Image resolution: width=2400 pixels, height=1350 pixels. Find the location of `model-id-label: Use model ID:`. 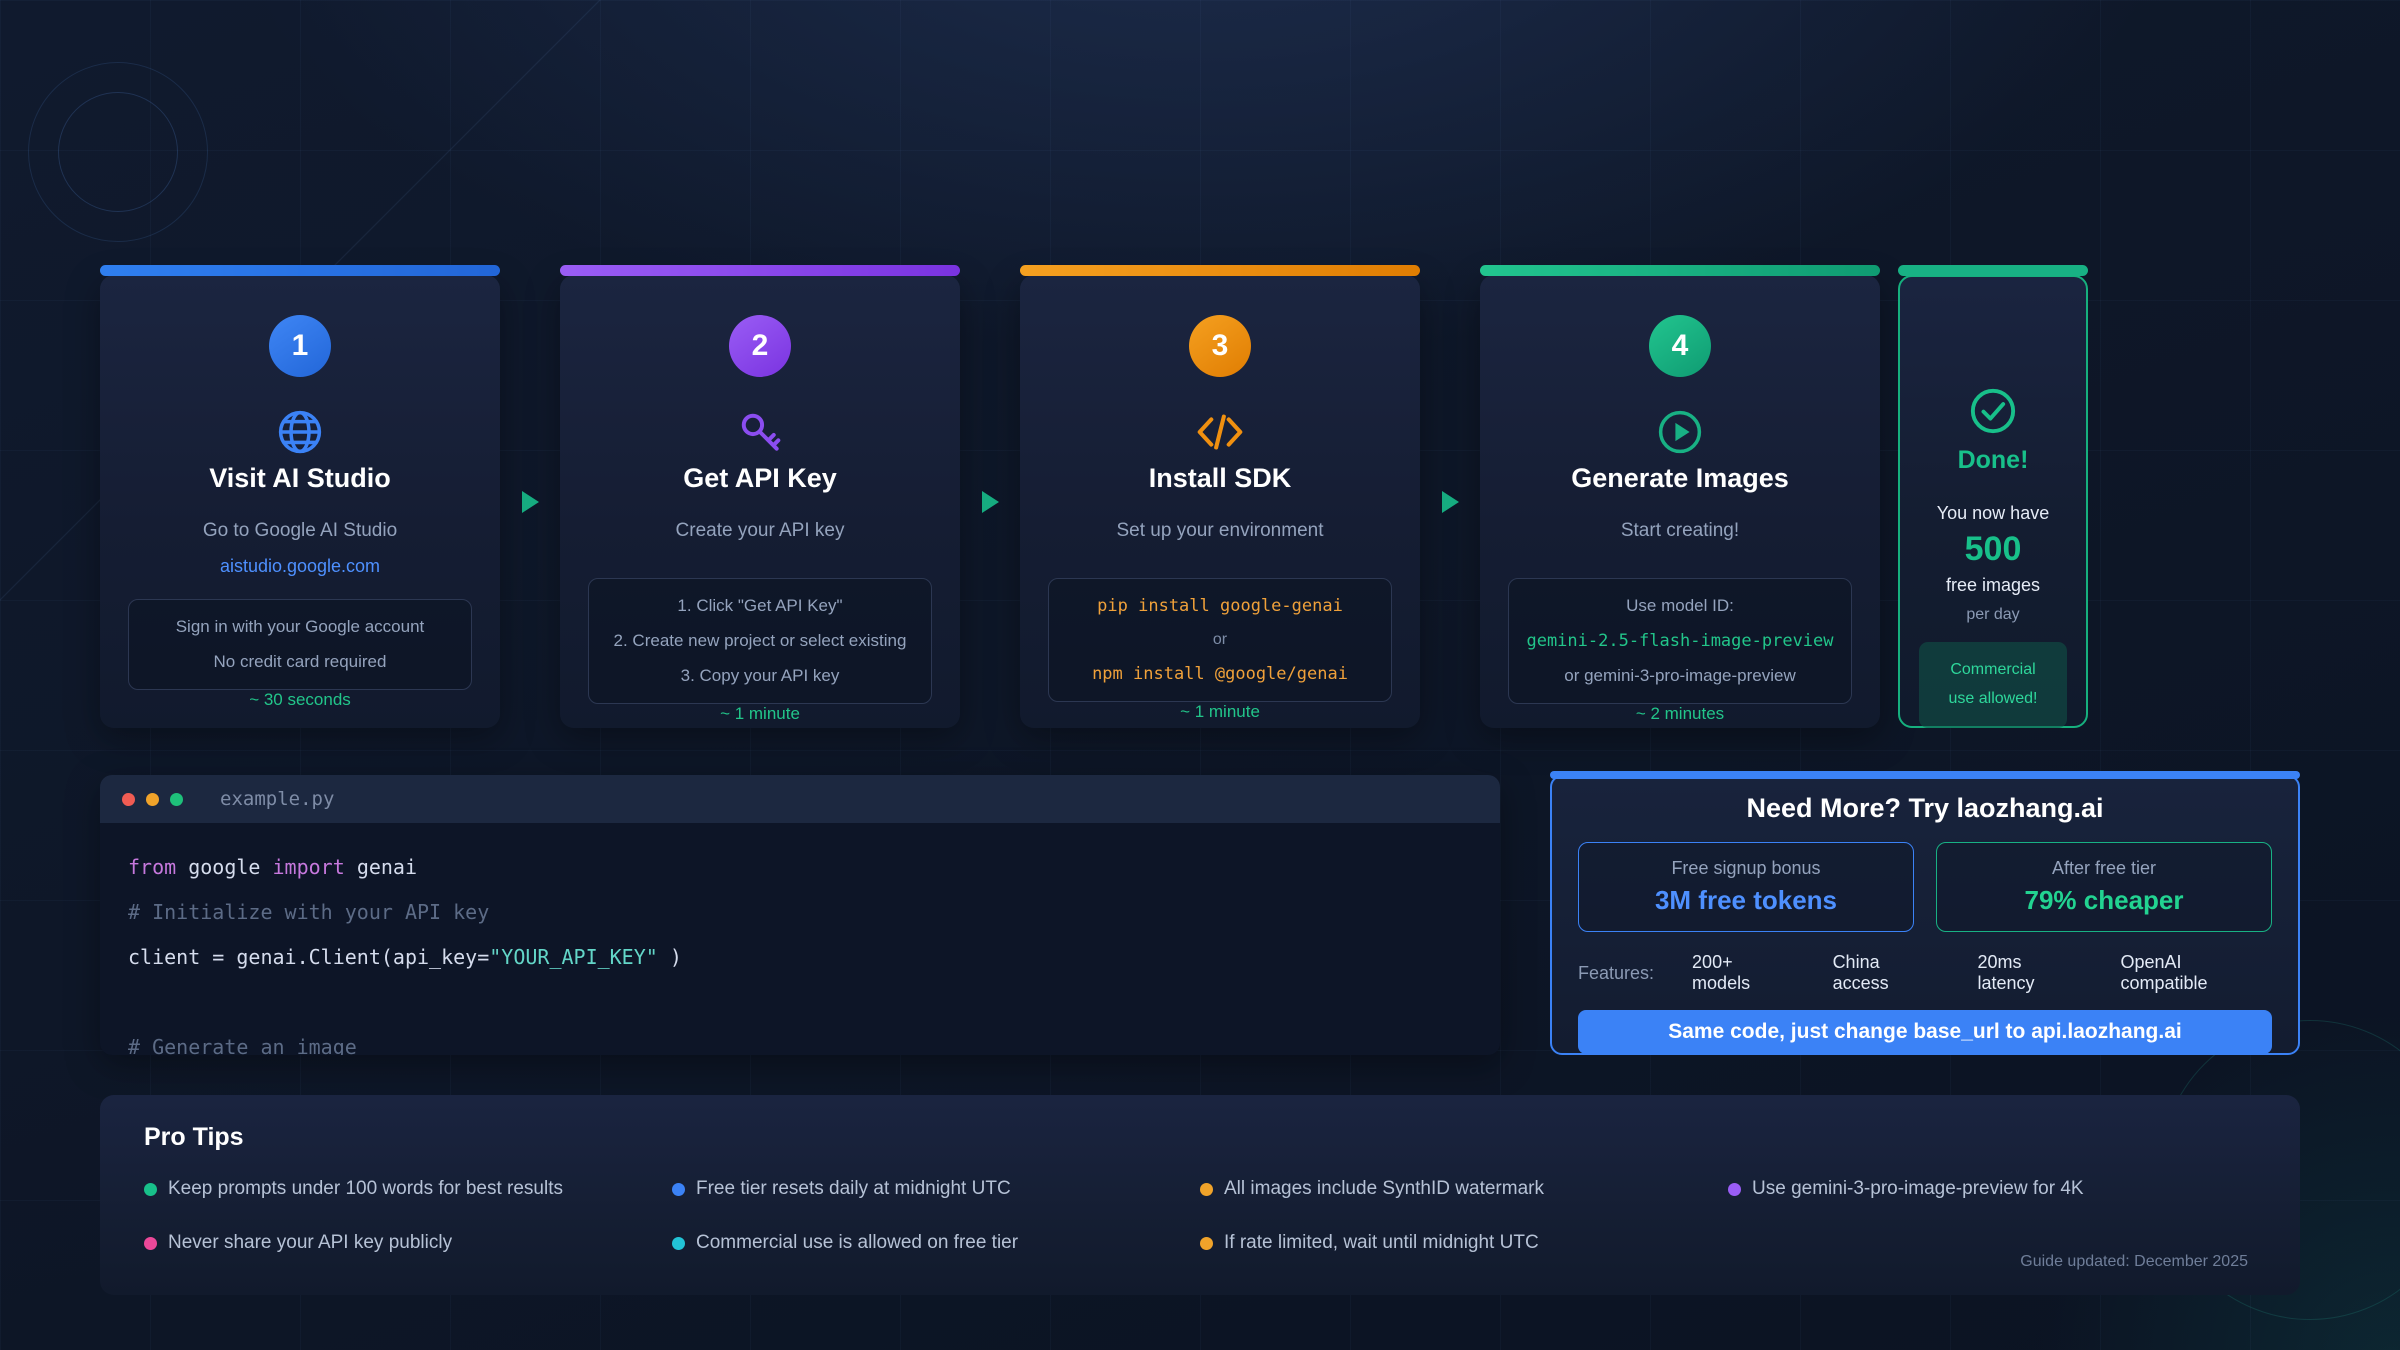

model-id-label: Use model ID: is located at coordinates (1680, 605).